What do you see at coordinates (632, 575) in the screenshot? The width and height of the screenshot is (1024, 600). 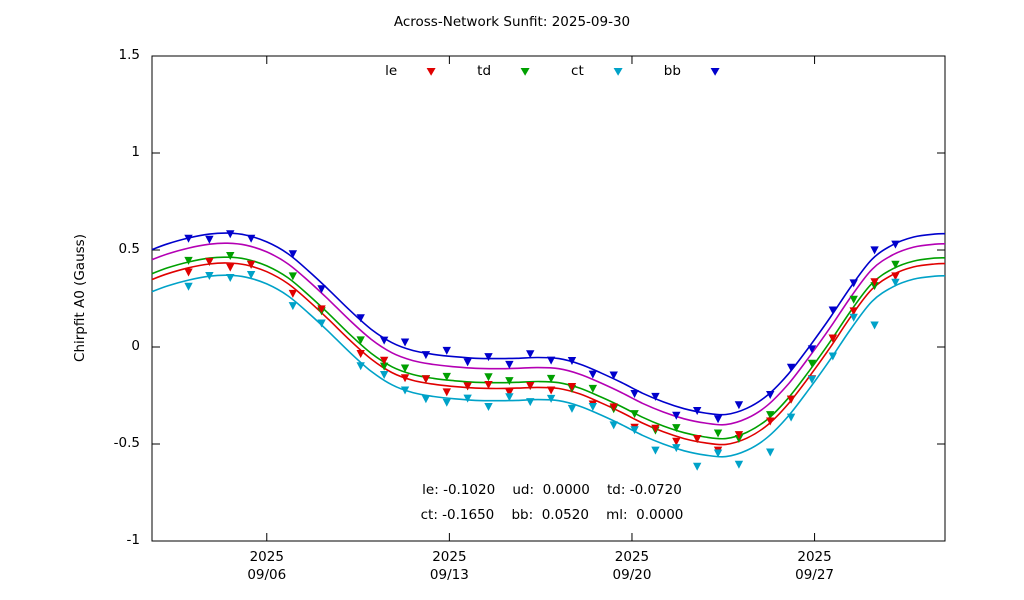 I see `x-tick-date: 09/20` at bounding box center [632, 575].